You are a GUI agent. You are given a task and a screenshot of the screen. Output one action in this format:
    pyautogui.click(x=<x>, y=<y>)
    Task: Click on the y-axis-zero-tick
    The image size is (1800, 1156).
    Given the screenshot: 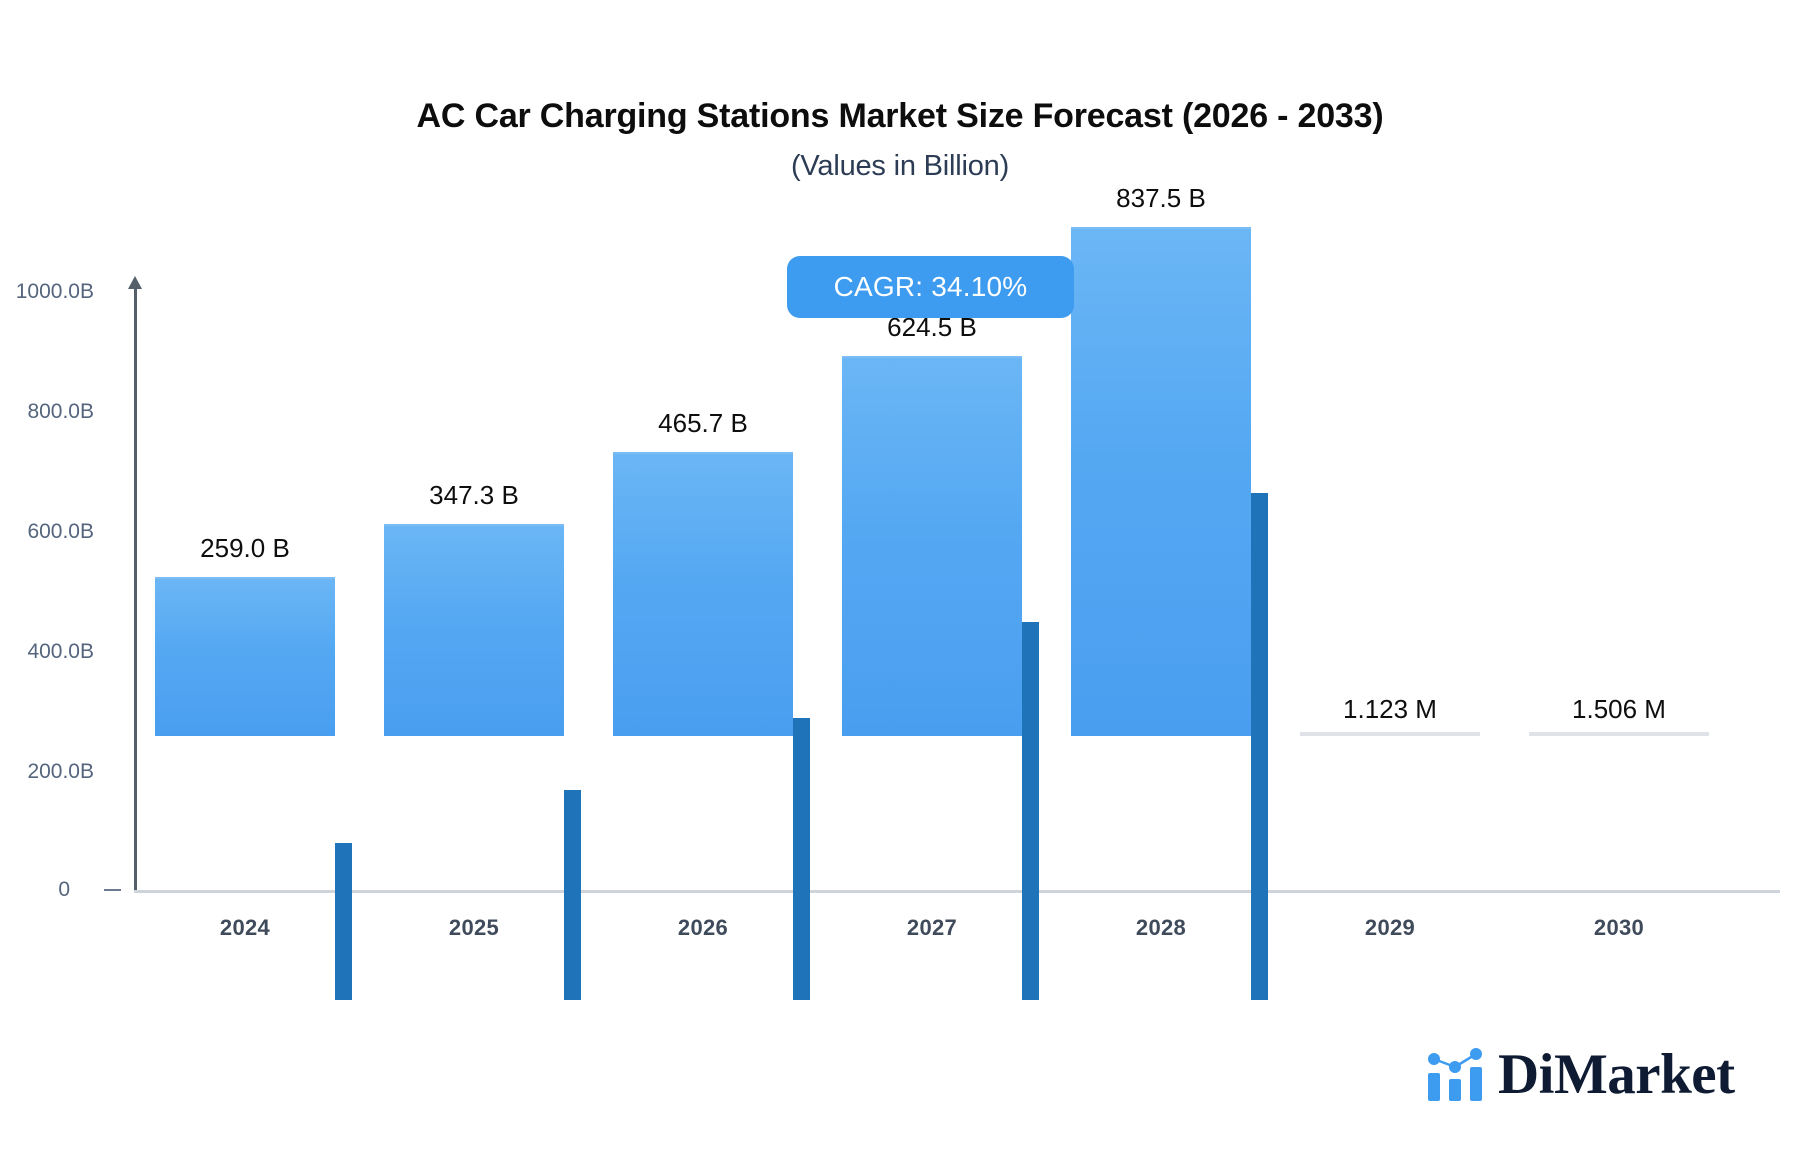 What is the action you would take?
    pyautogui.click(x=112, y=890)
    